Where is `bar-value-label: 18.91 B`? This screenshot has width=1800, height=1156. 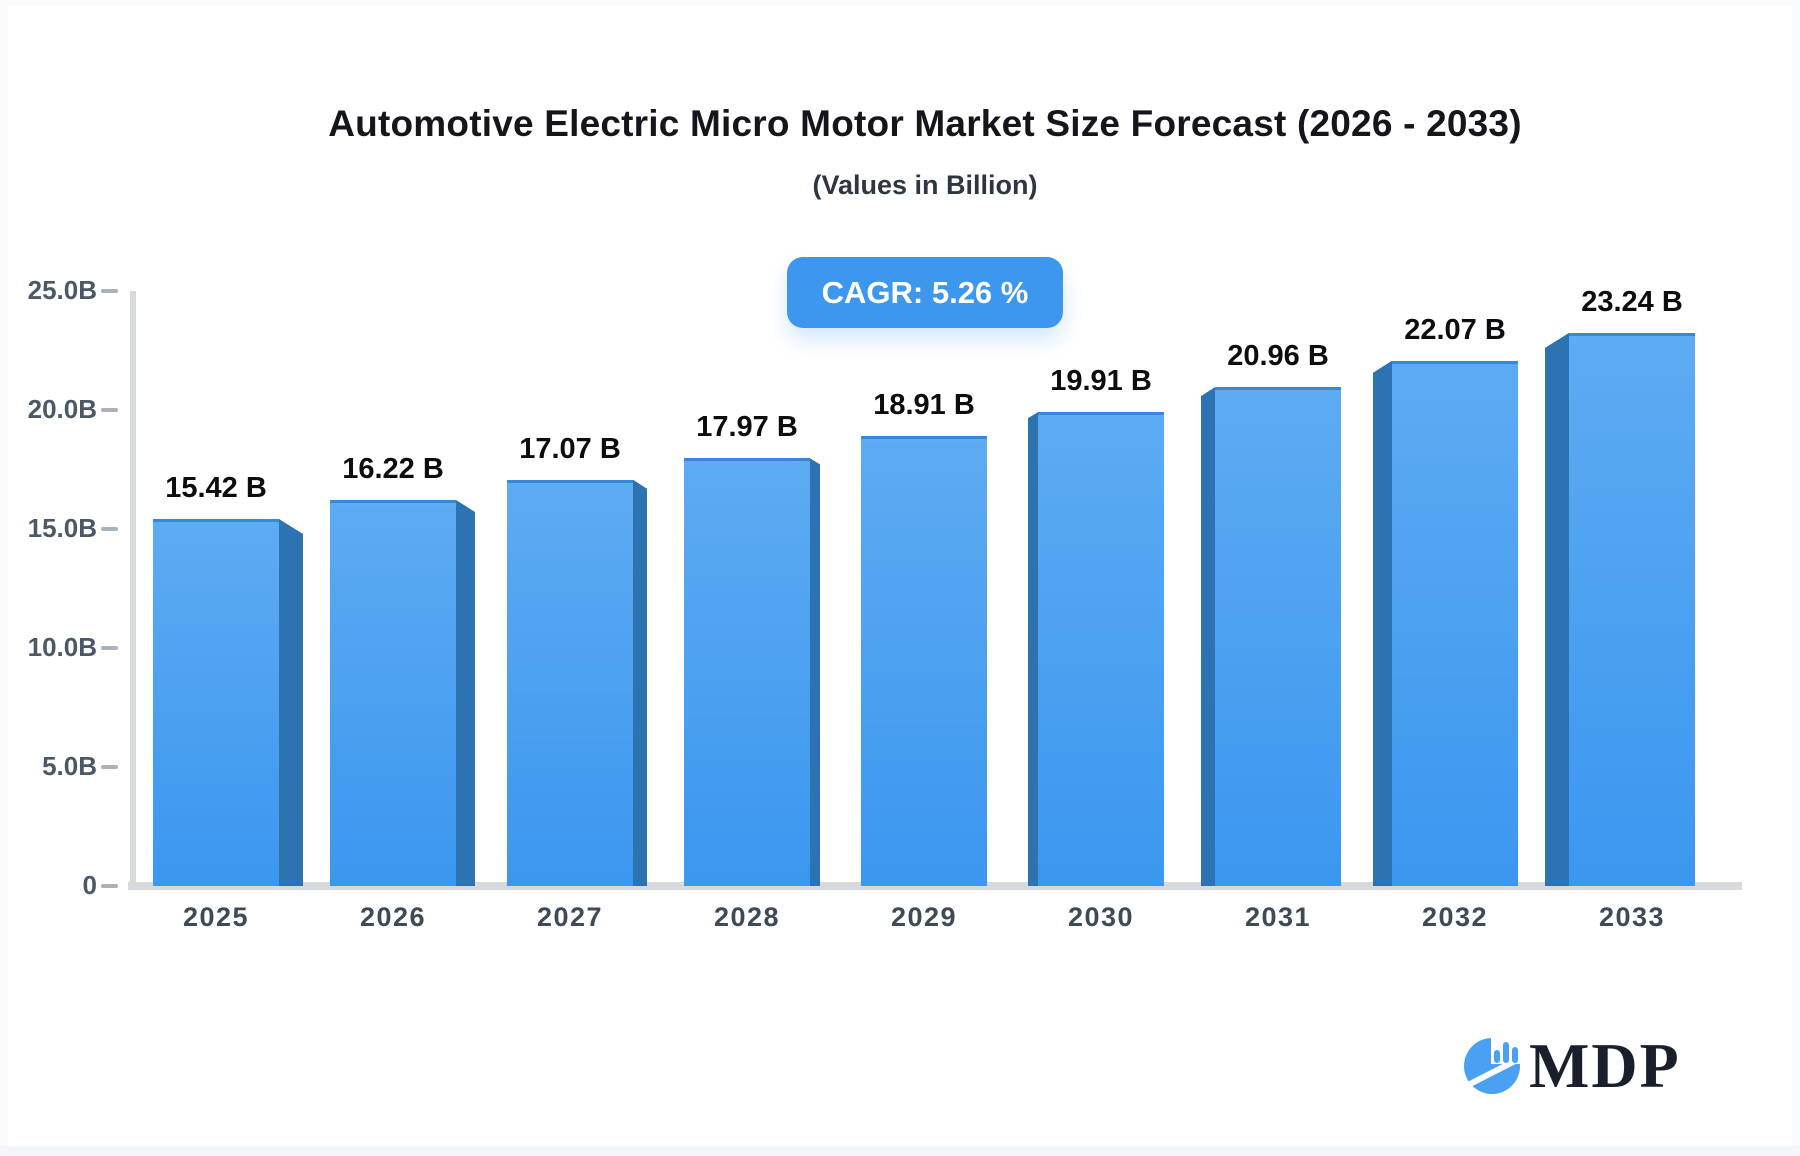
bar-value-label: 18.91 B is located at coordinates (924, 404).